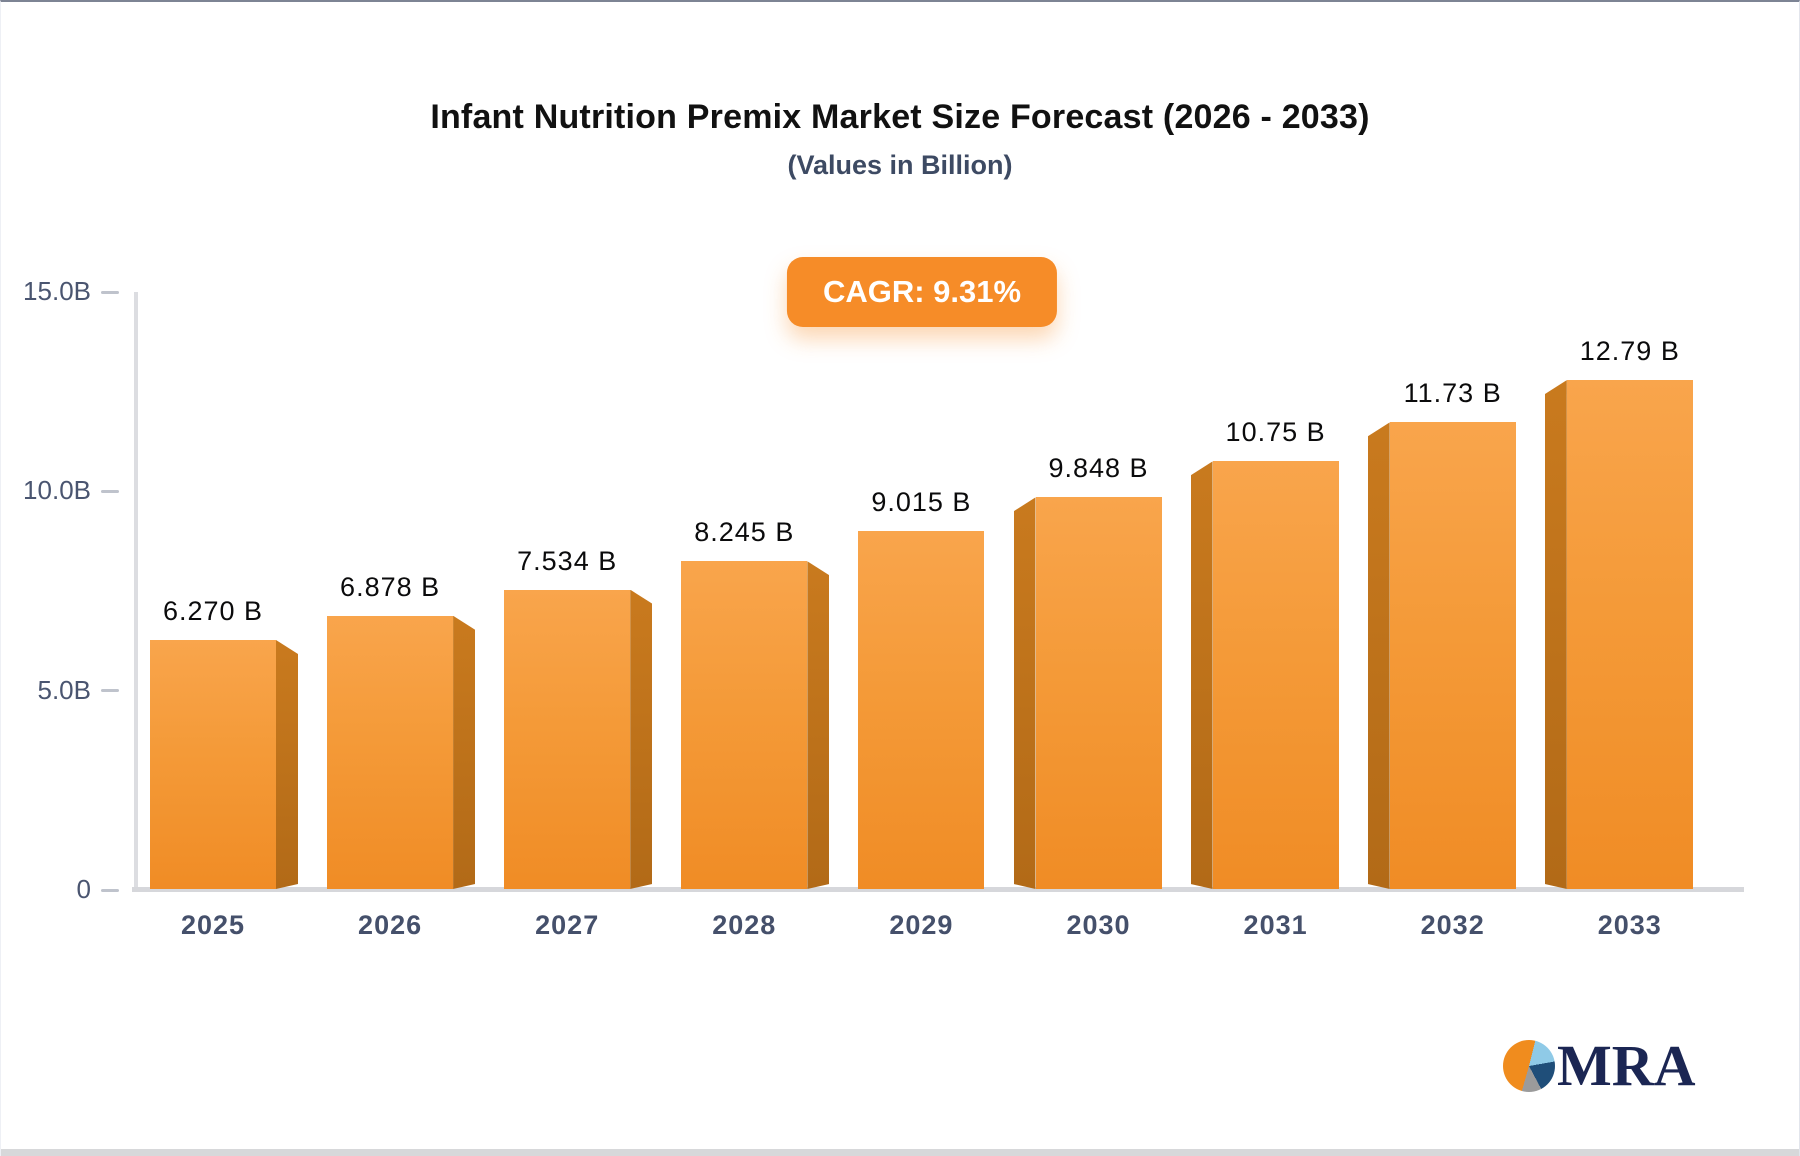 The image size is (1800, 1156). I want to click on y-tick-label: 15.0B, so click(57, 291).